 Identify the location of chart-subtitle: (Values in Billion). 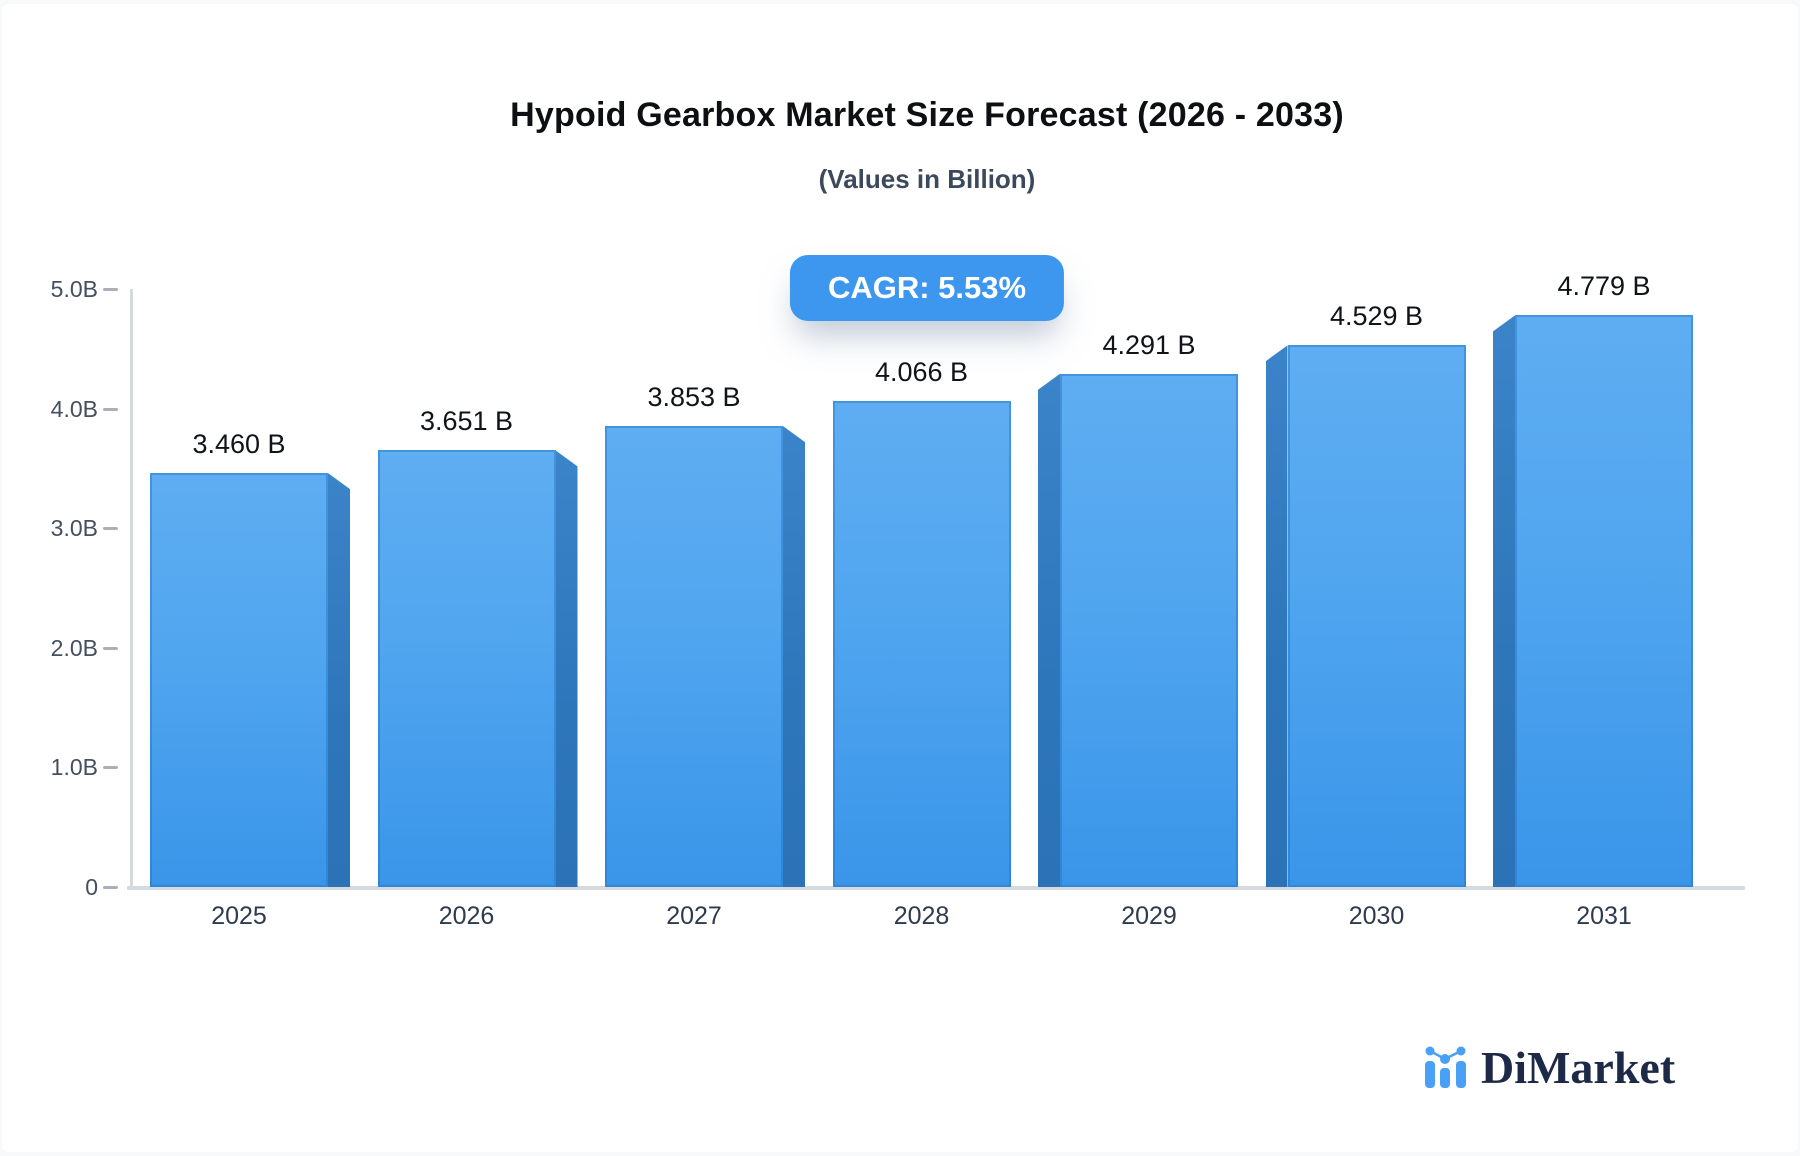
(927, 179).